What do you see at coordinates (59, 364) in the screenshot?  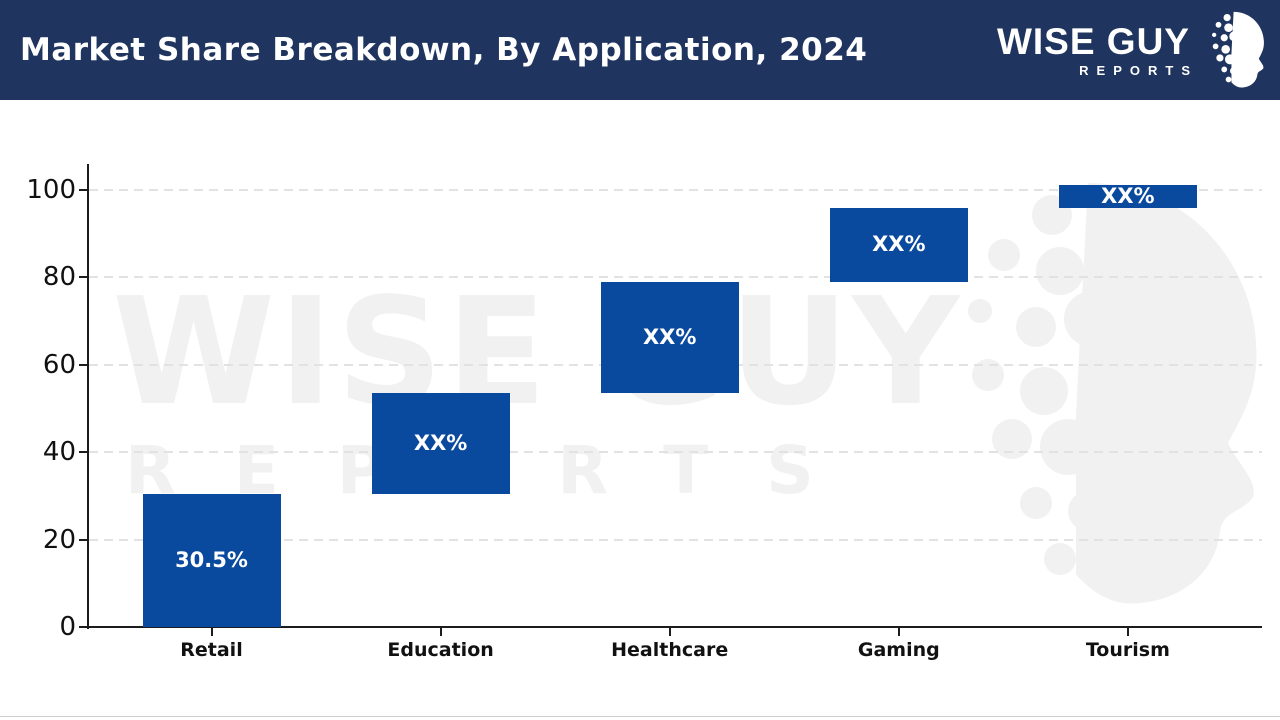 I see `y-tick-label: 60` at bounding box center [59, 364].